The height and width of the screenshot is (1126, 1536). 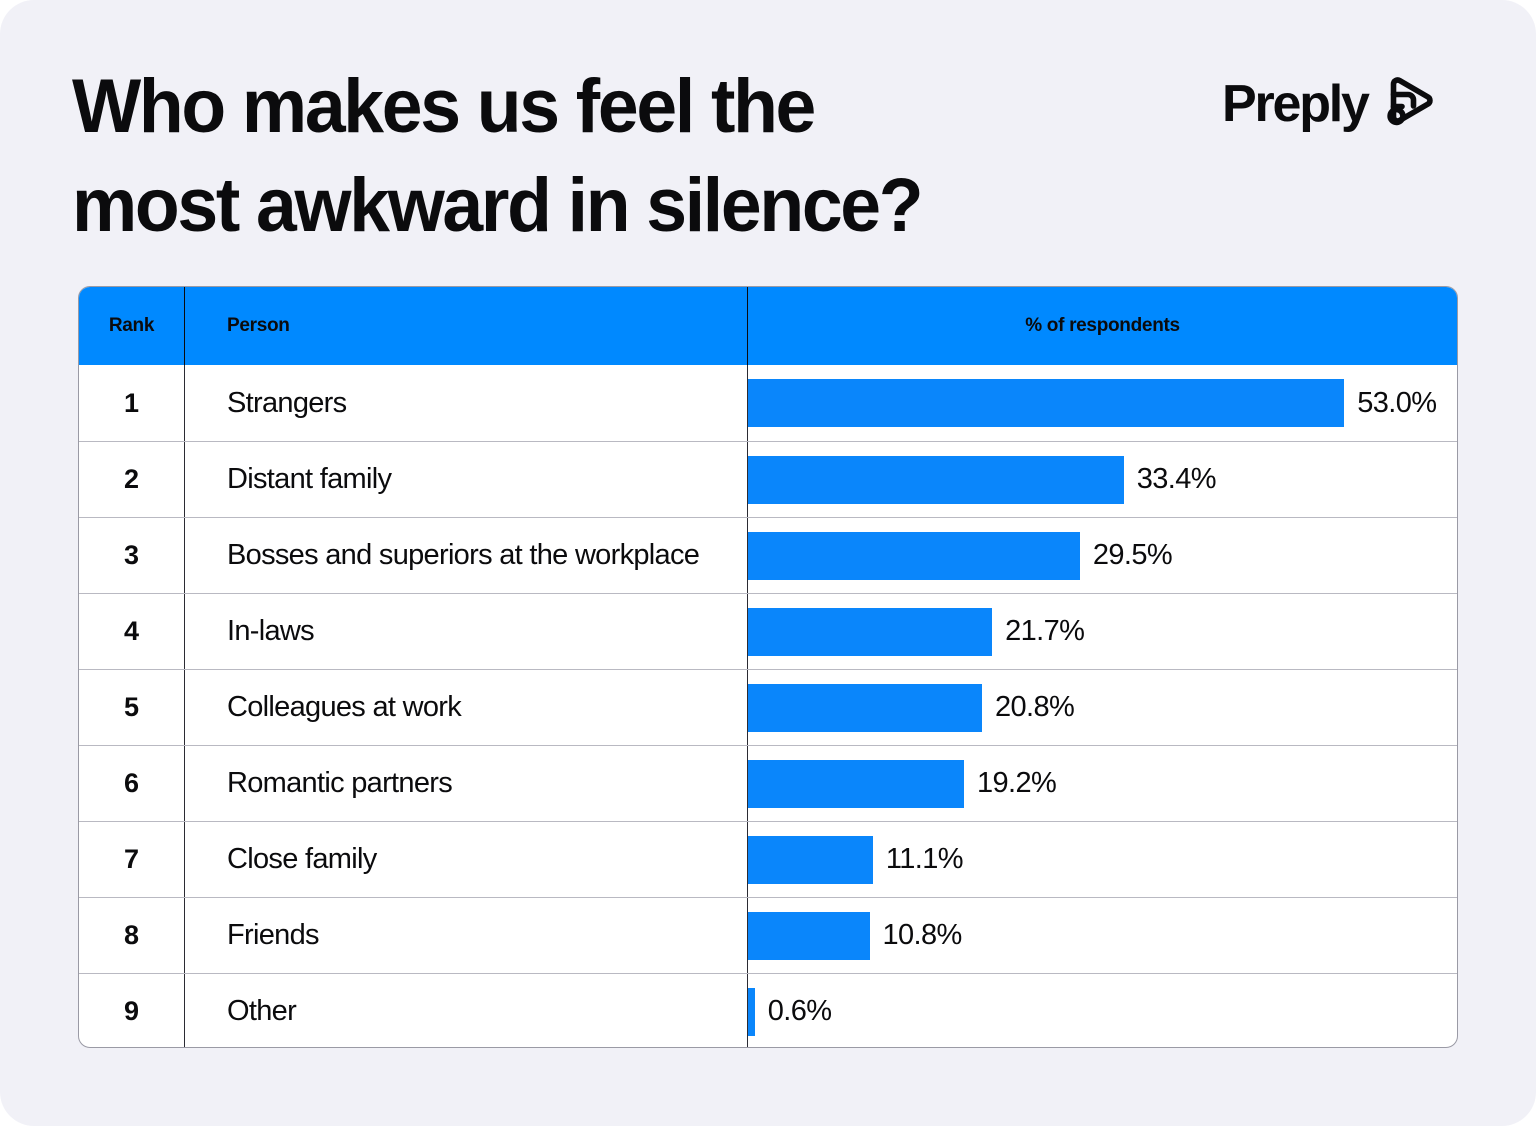 I want to click on cell-percent: 53.0%, so click(x=1102, y=403).